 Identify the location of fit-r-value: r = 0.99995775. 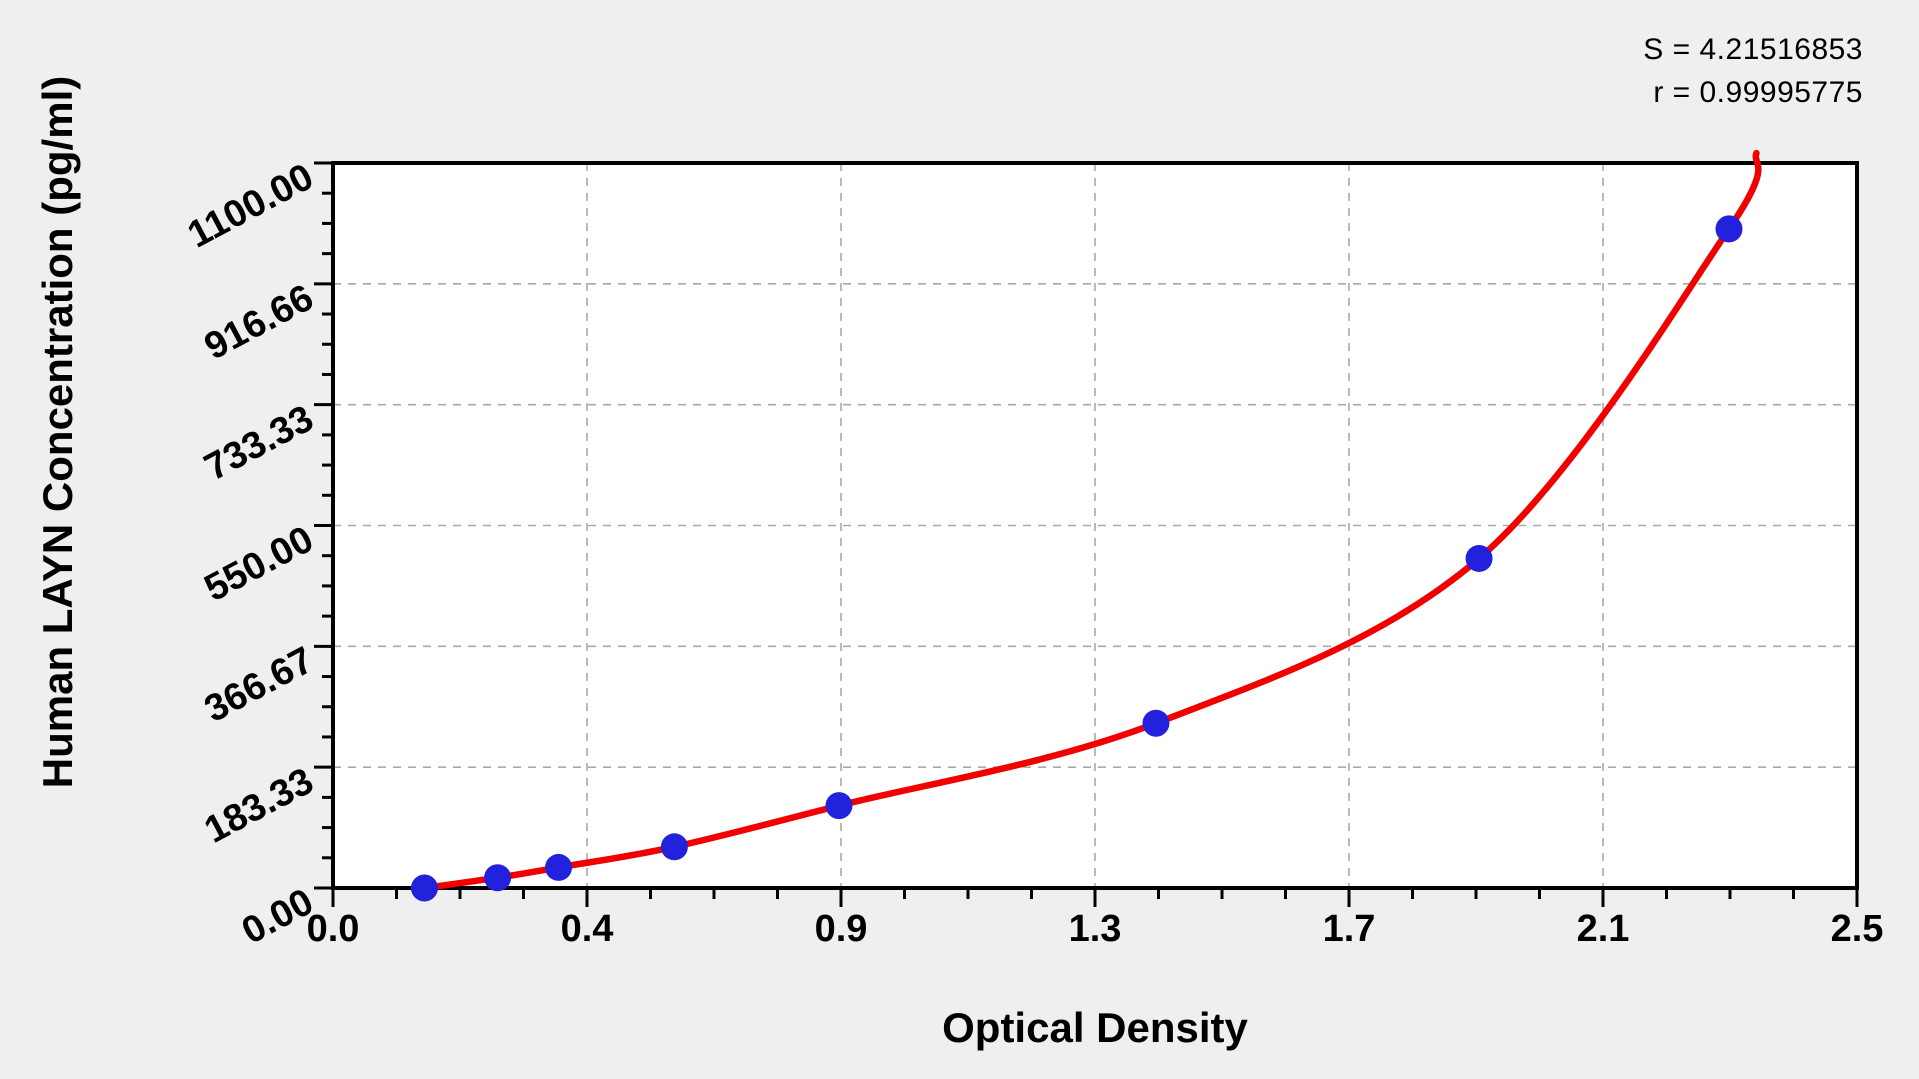
(1758, 92).